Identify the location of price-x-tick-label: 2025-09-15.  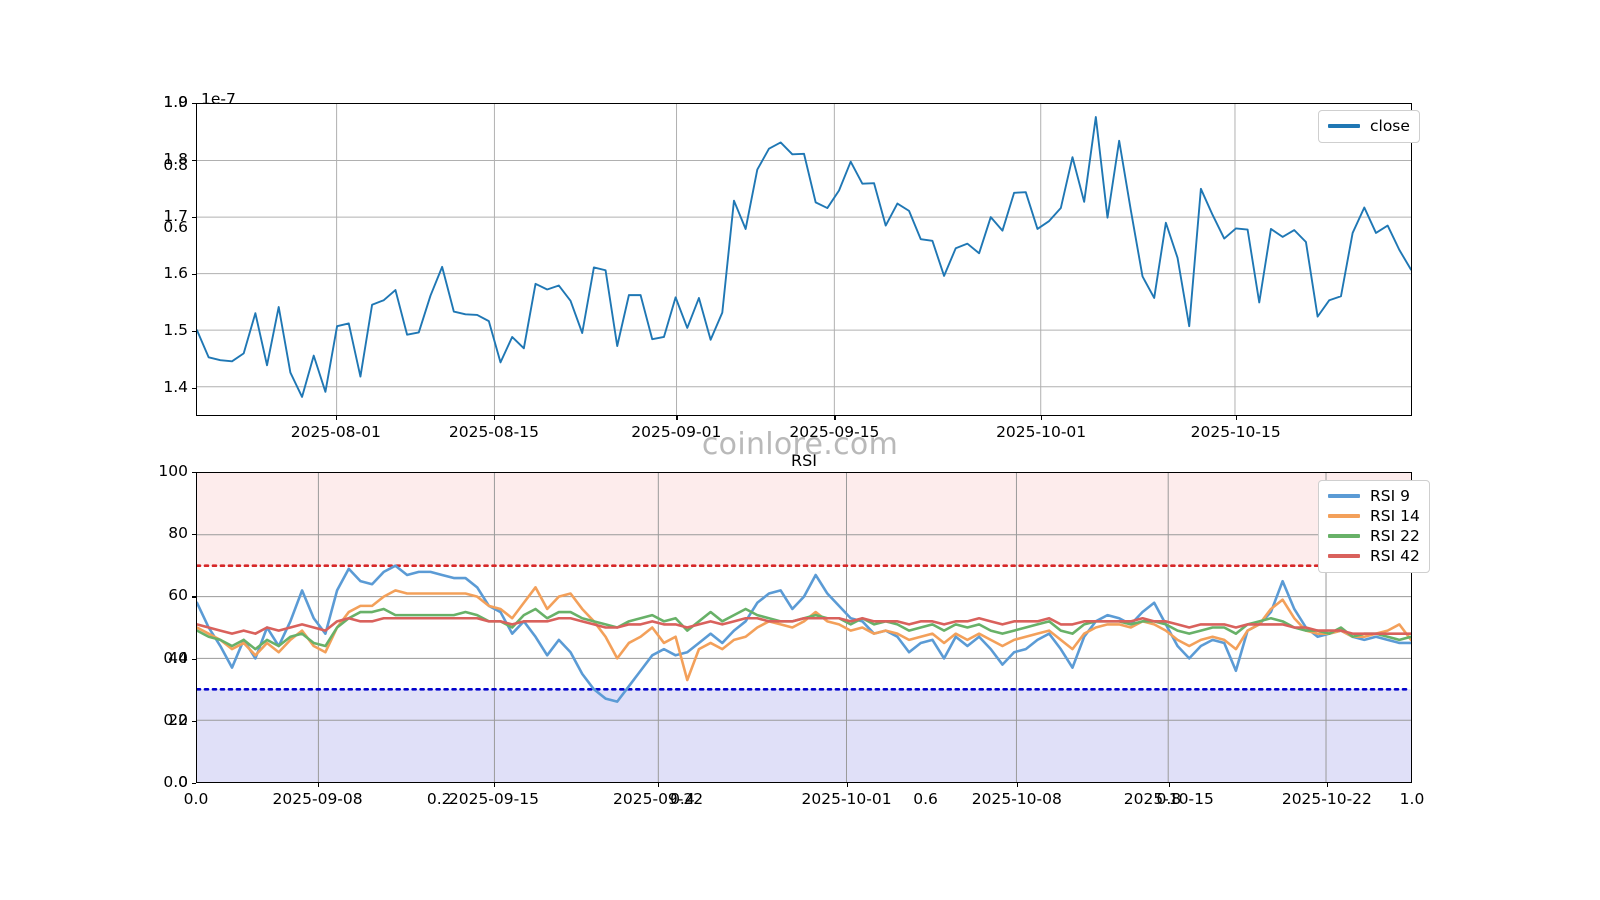
(834, 432).